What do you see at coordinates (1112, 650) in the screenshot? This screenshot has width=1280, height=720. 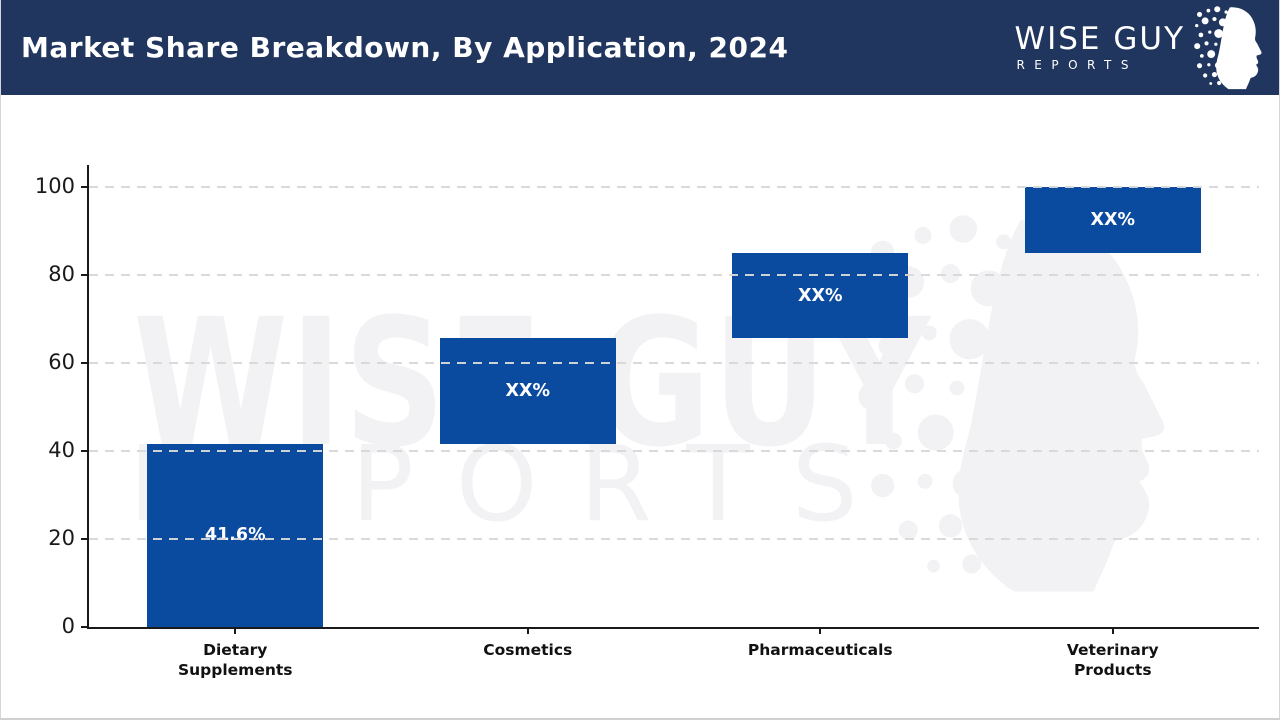 I see `x-category-line: Veterinary` at bounding box center [1112, 650].